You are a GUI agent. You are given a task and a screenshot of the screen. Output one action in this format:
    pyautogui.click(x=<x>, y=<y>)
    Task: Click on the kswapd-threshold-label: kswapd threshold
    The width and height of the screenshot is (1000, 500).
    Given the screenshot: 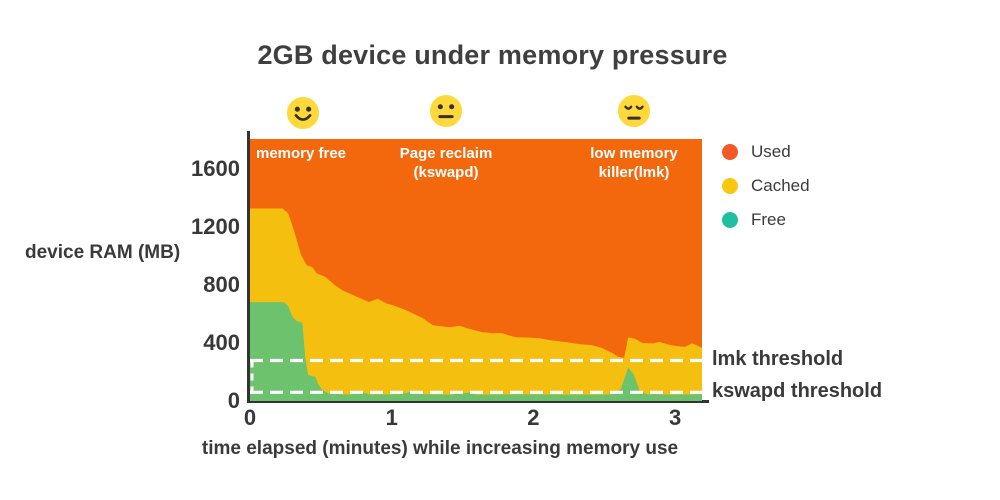 What is the action you would take?
    pyautogui.click(x=797, y=391)
    